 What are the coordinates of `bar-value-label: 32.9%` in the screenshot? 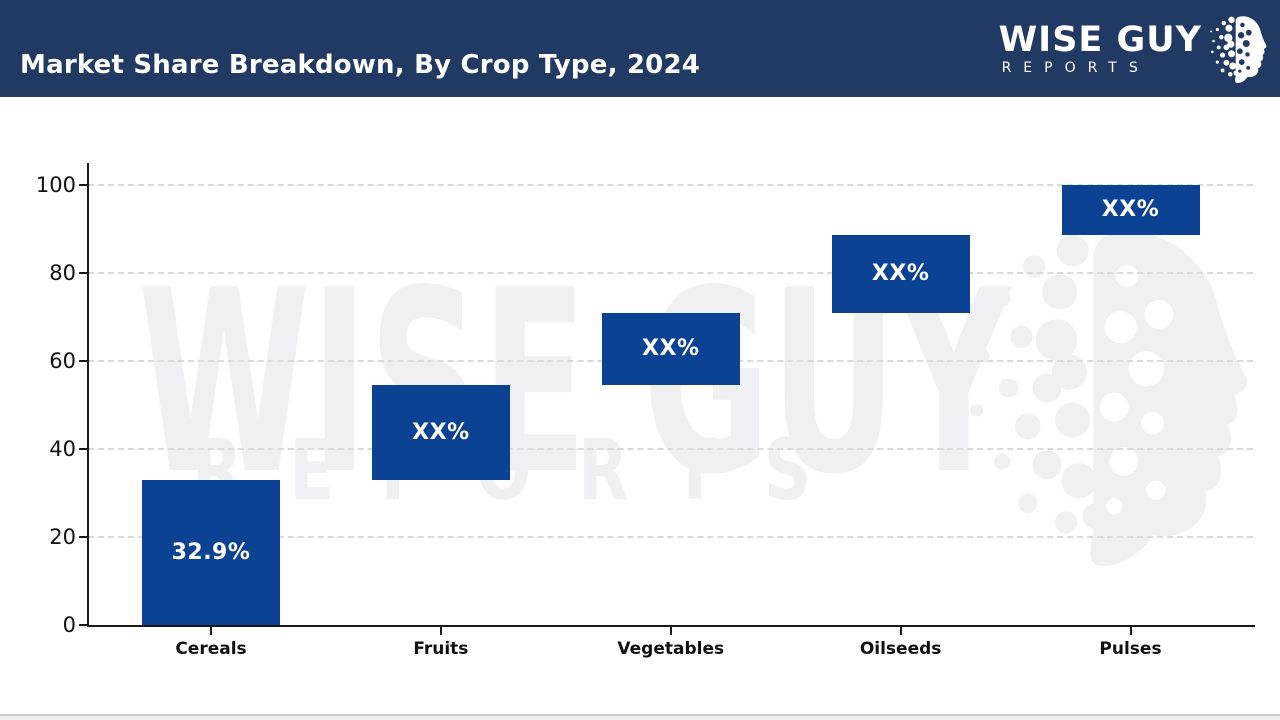 It's located at (211, 553).